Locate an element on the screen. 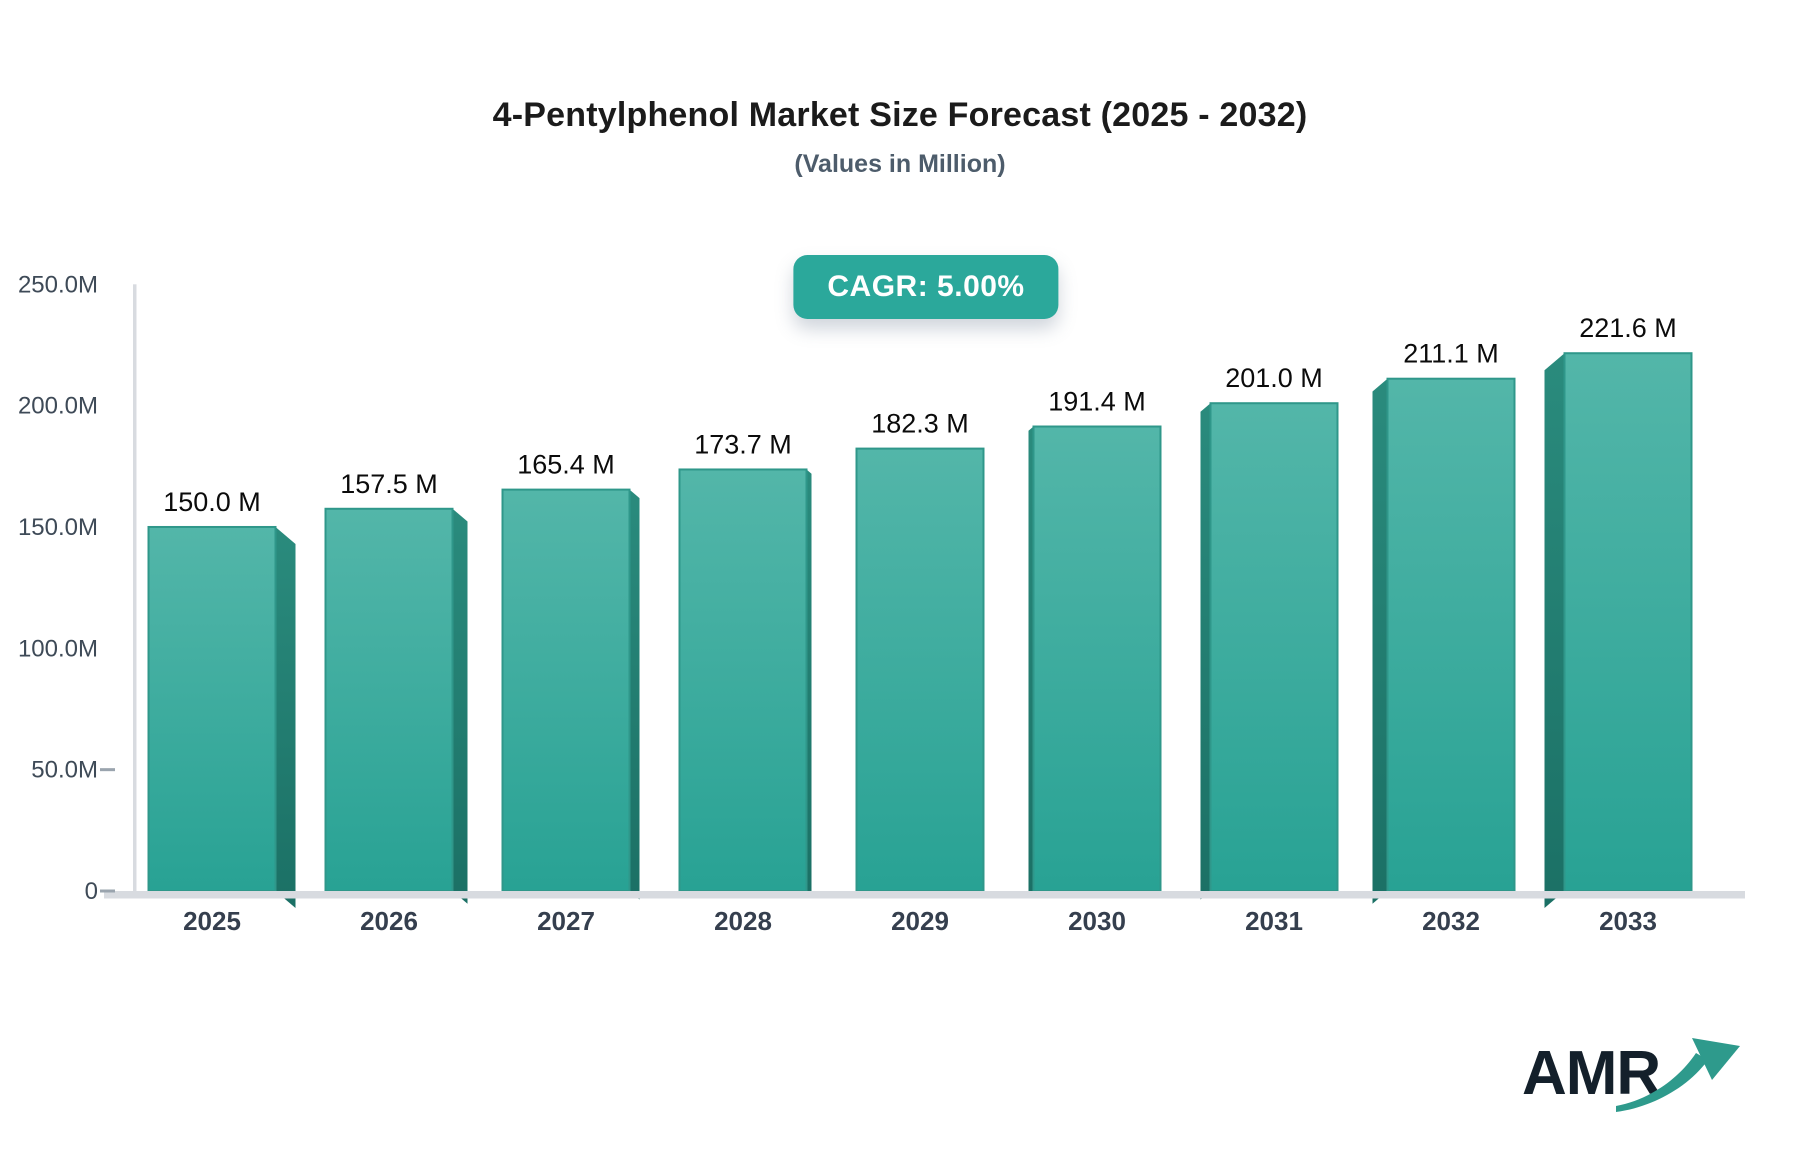 The height and width of the screenshot is (1156, 1800). bar-2032 is located at coordinates (1444, 640).